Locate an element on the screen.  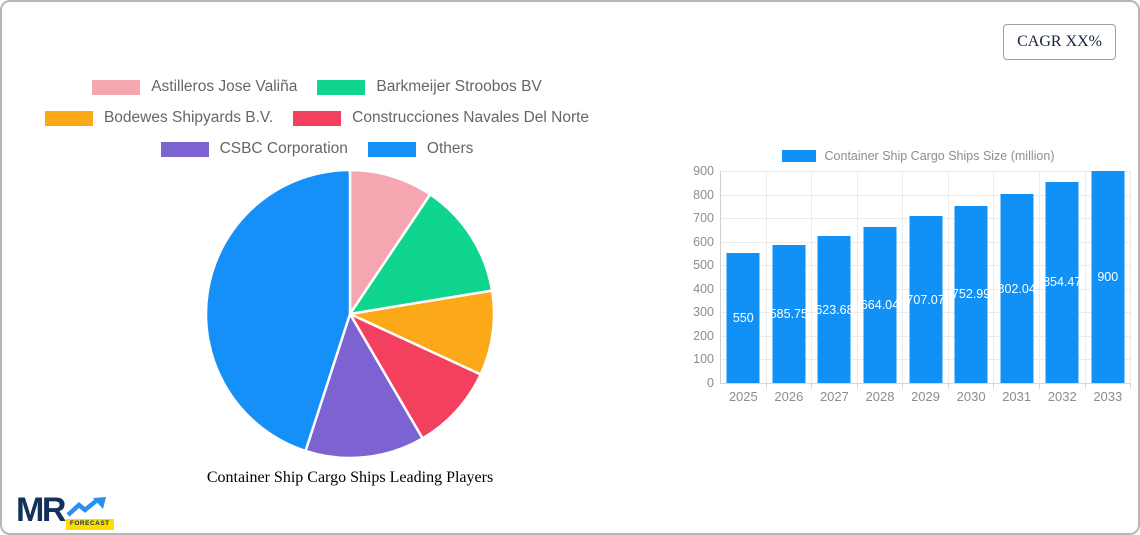
legend-label: Barkmeijer Stroobos BV is located at coordinates (459, 86).